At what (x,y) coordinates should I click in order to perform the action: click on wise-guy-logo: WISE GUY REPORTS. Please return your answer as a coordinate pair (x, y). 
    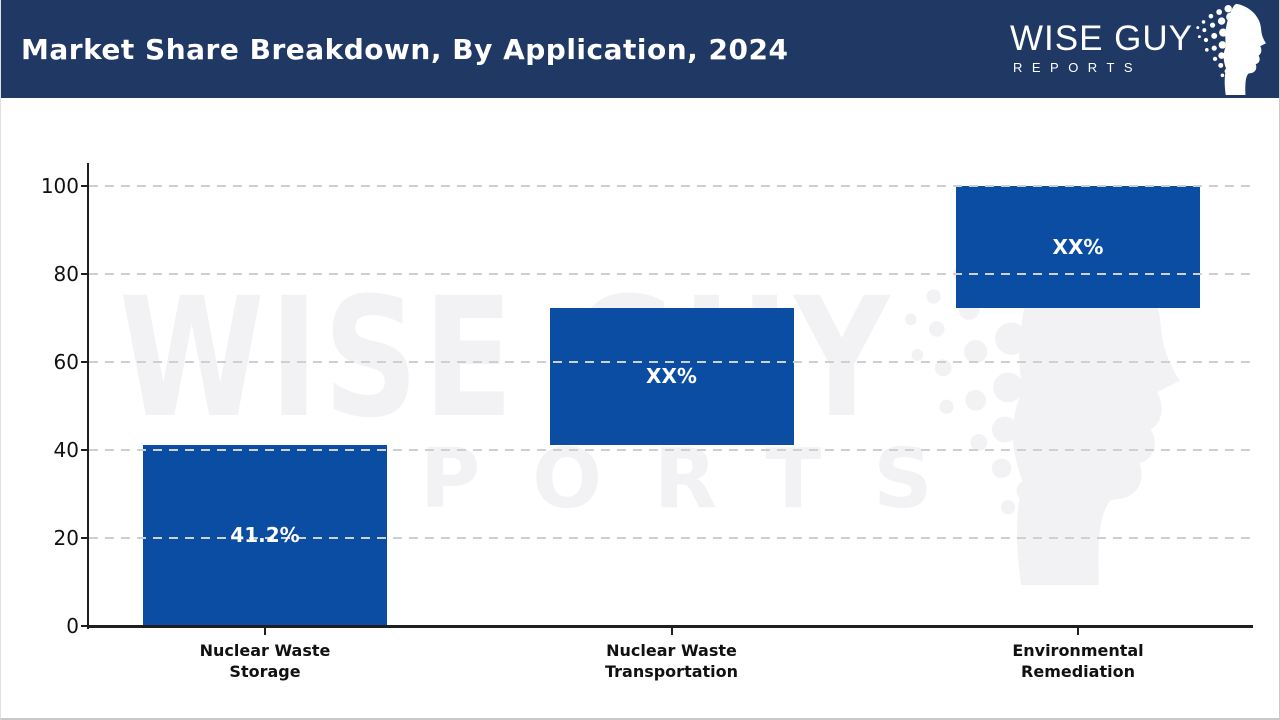
    Looking at the image, I should click on (1140, 49).